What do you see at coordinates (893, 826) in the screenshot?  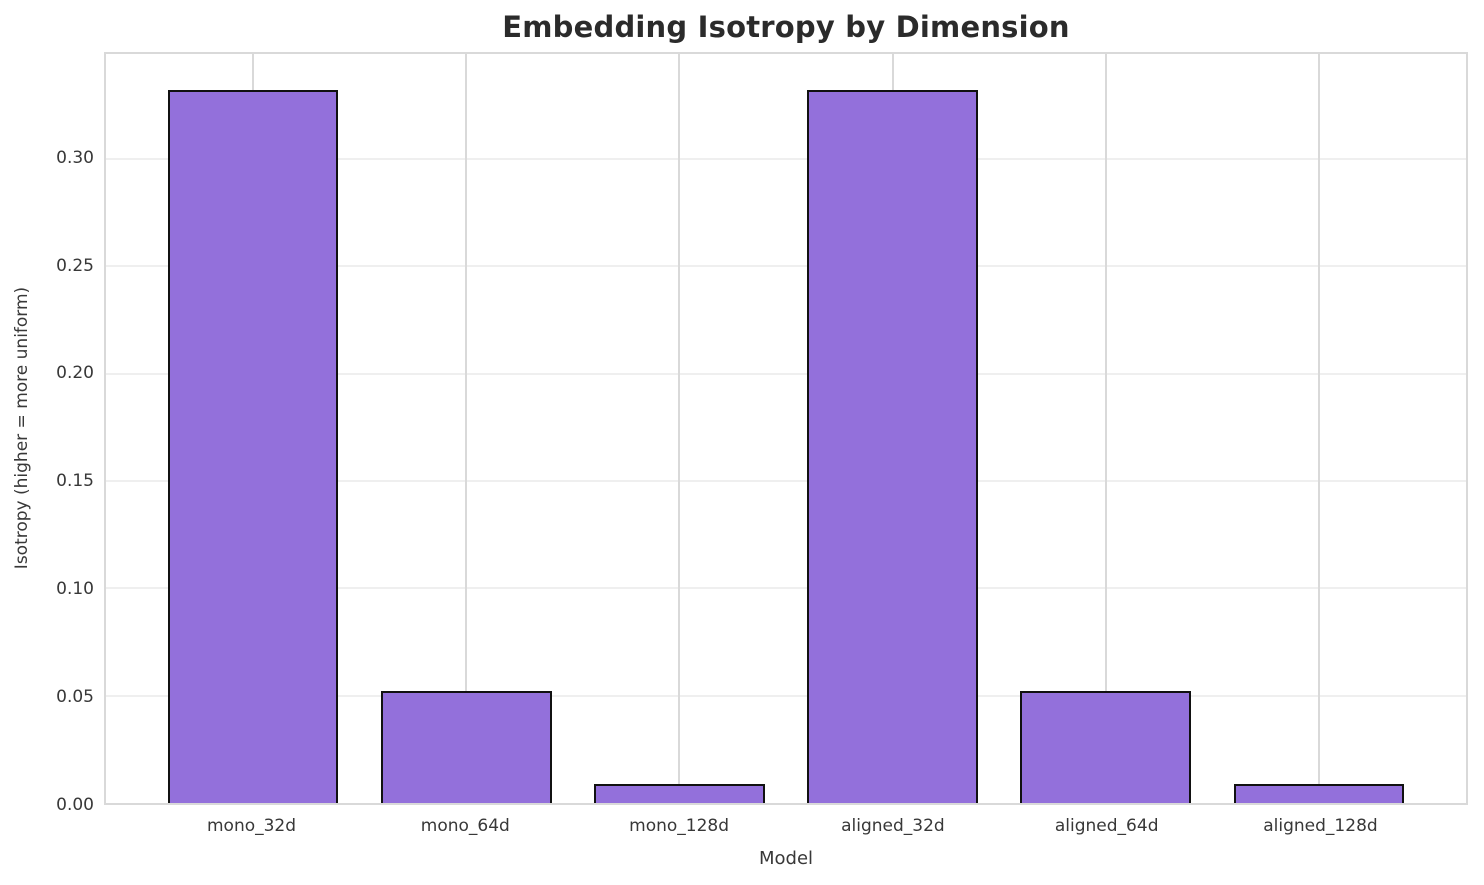 I see `x-tick-label: aligned_32d` at bounding box center [893, 826].